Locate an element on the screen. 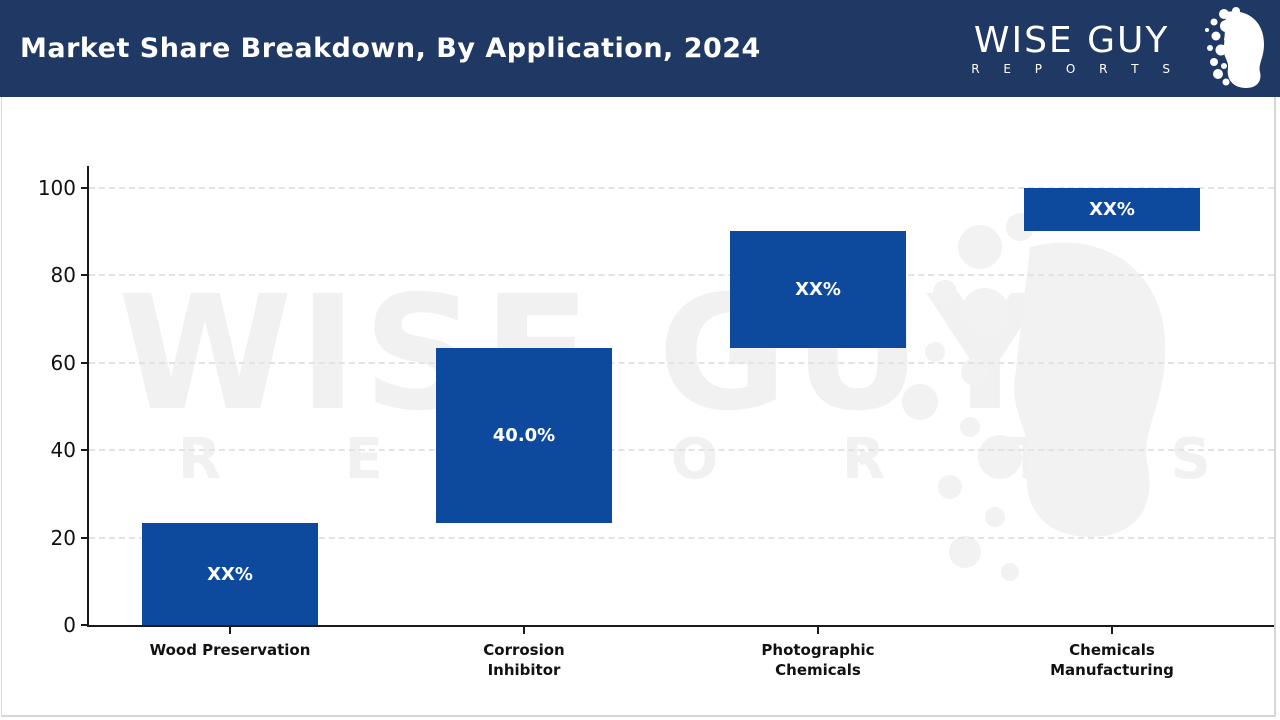 The image size is (1280, 720). y-tick-label: 80 is located at coordinates (63, 275).